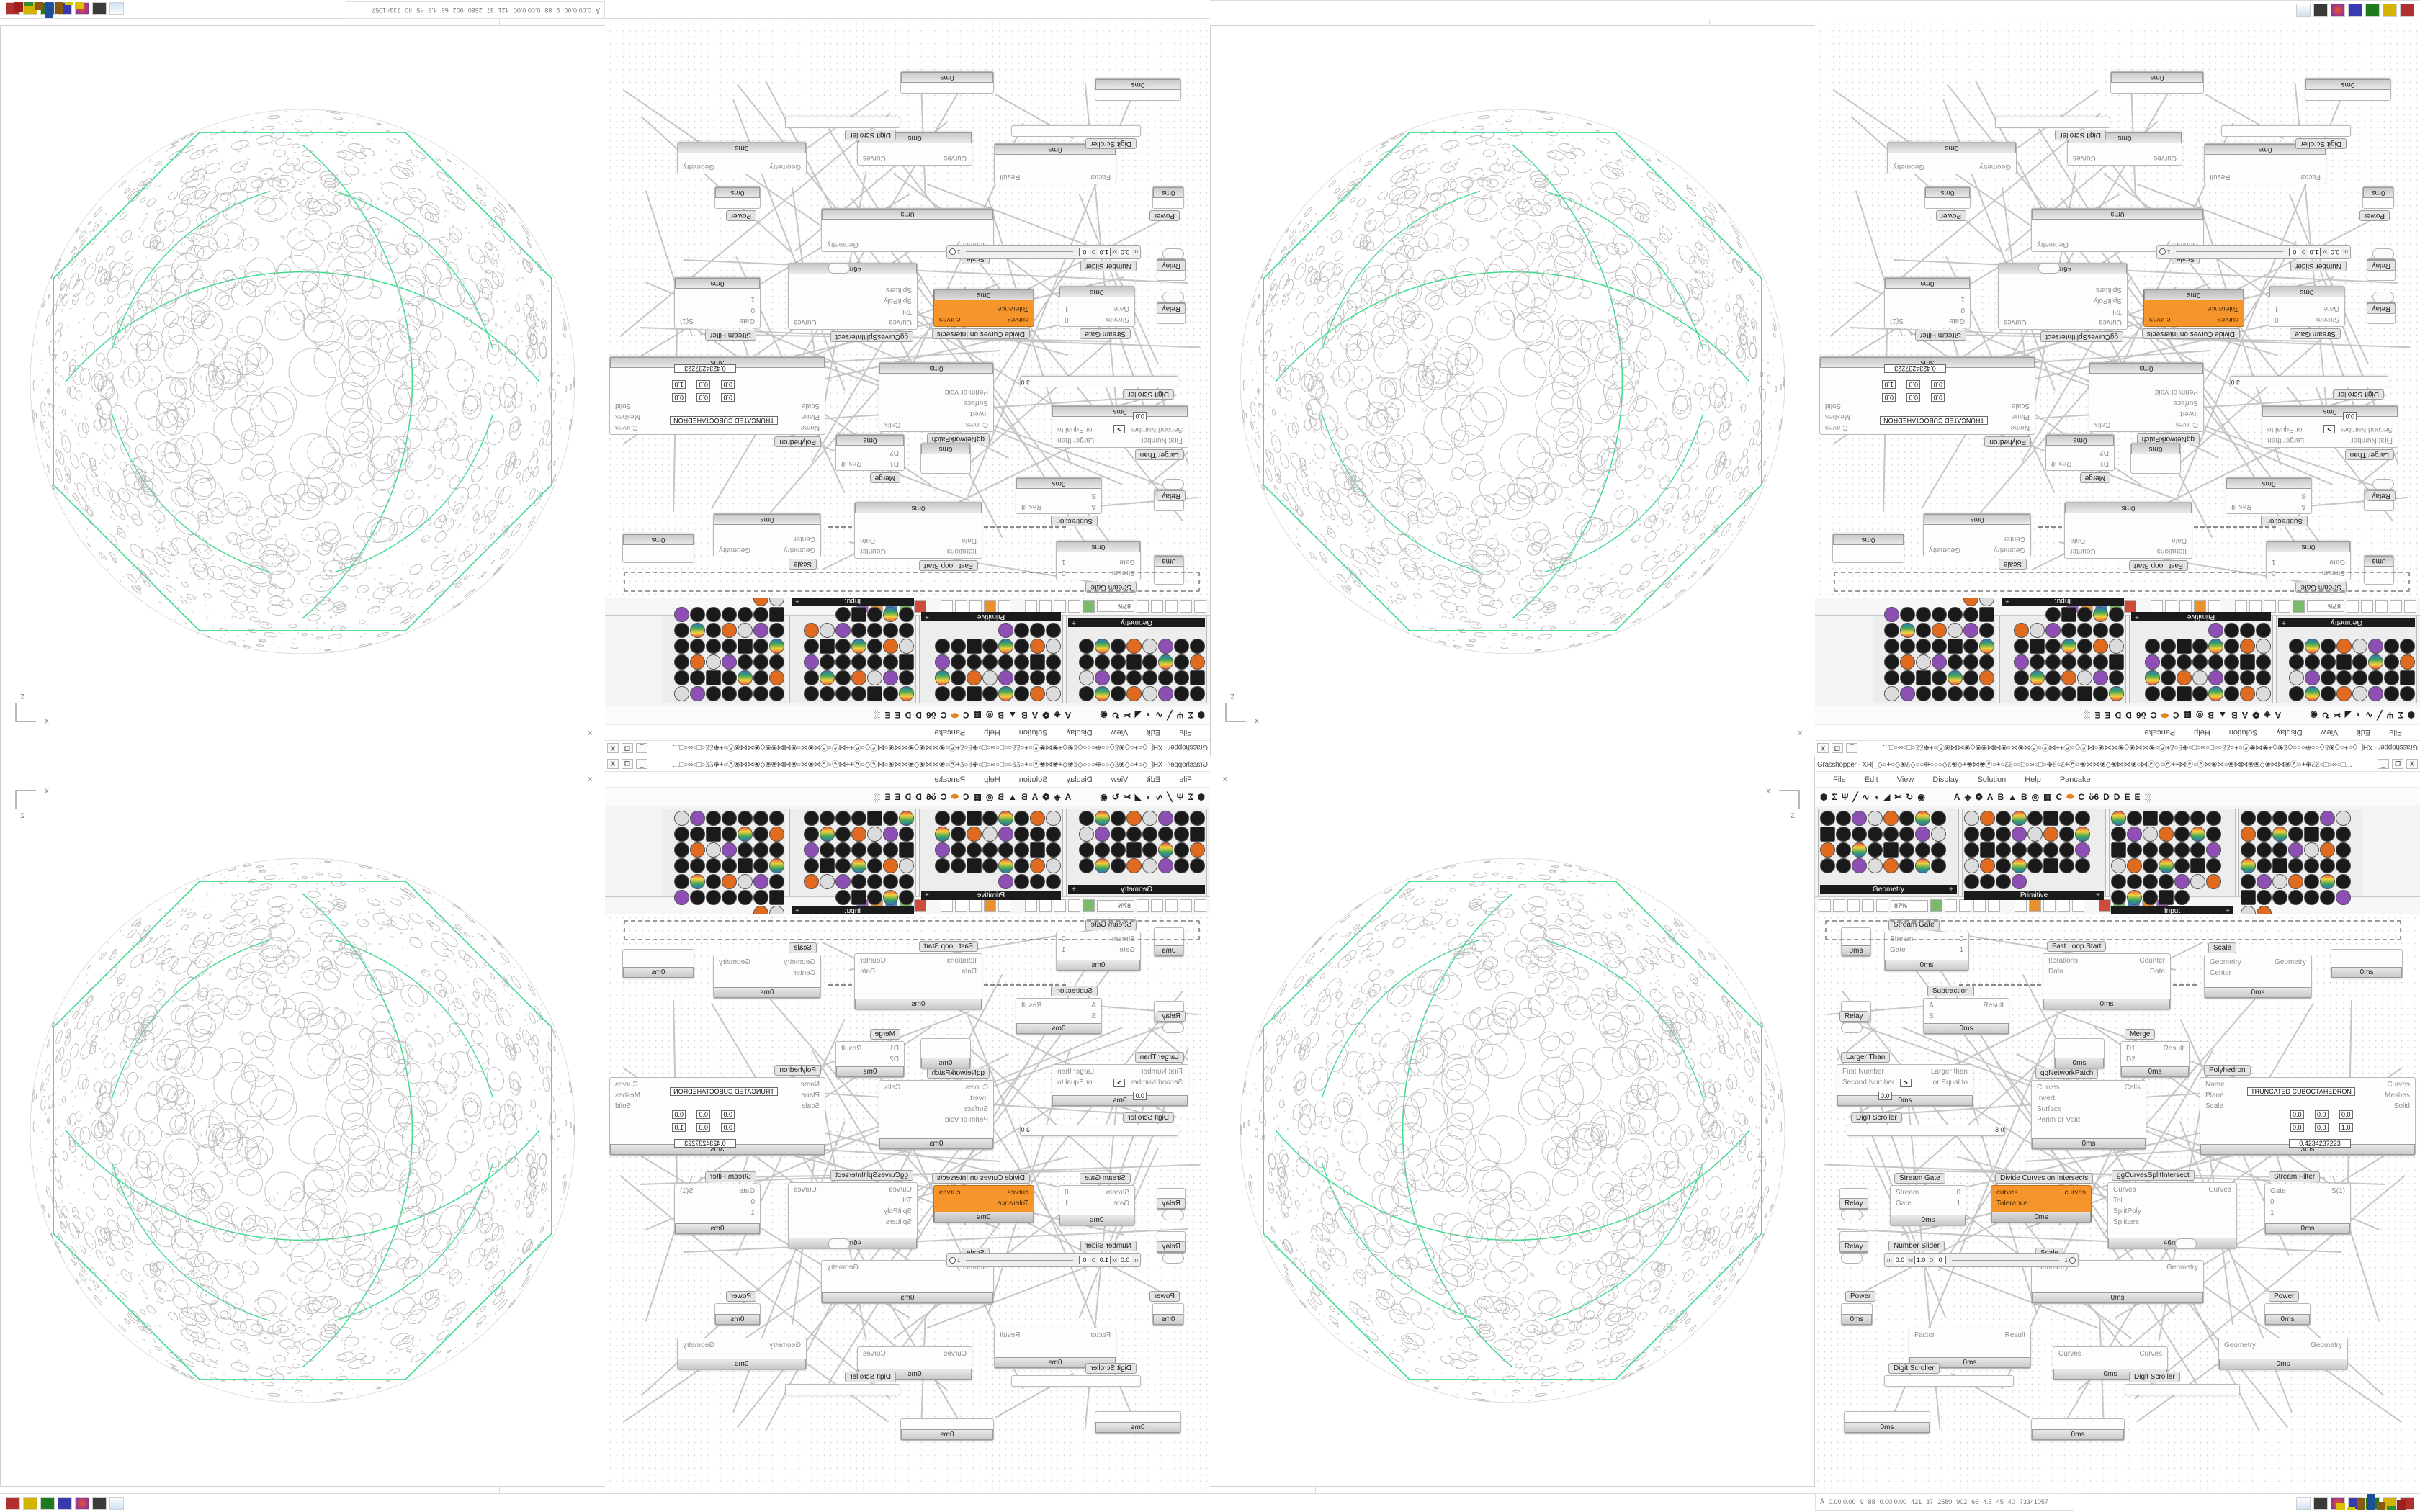  I want to click on gh-component-power: 0ms, so click(1948, 197).